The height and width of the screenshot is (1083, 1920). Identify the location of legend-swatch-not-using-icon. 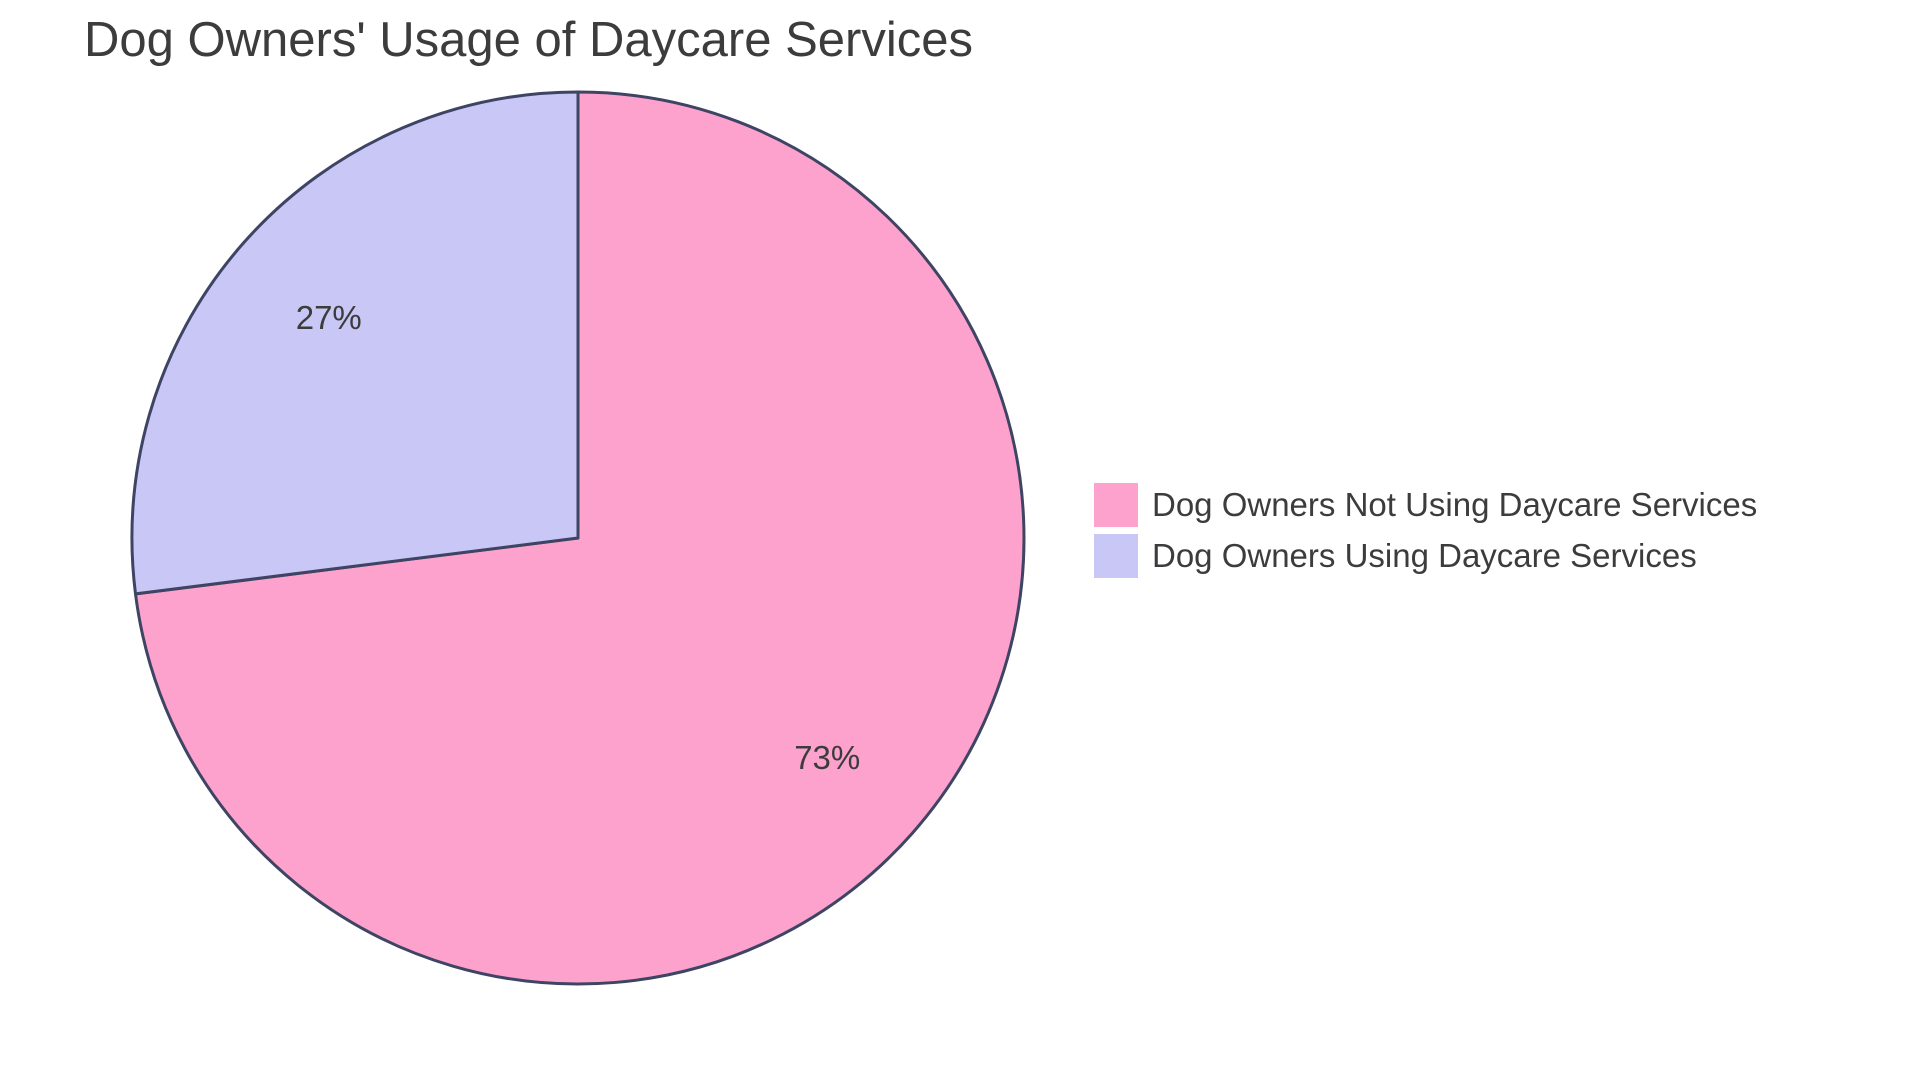
(1116, 505).